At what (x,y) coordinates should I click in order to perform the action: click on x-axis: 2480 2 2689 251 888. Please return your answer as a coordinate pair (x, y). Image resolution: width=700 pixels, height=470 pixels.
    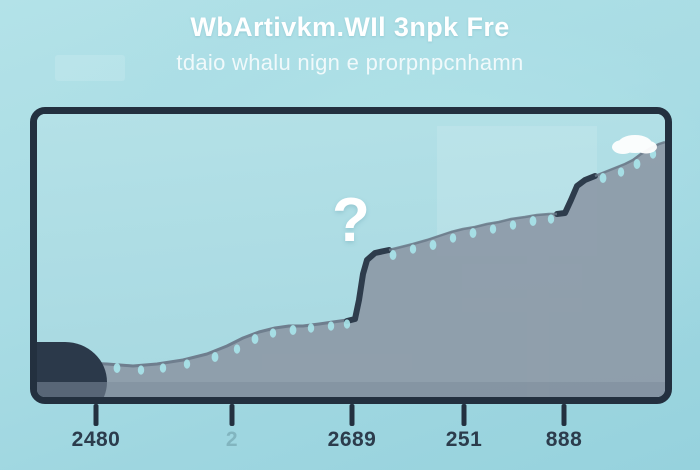
    Looking at the image, I should click on (350, 437).